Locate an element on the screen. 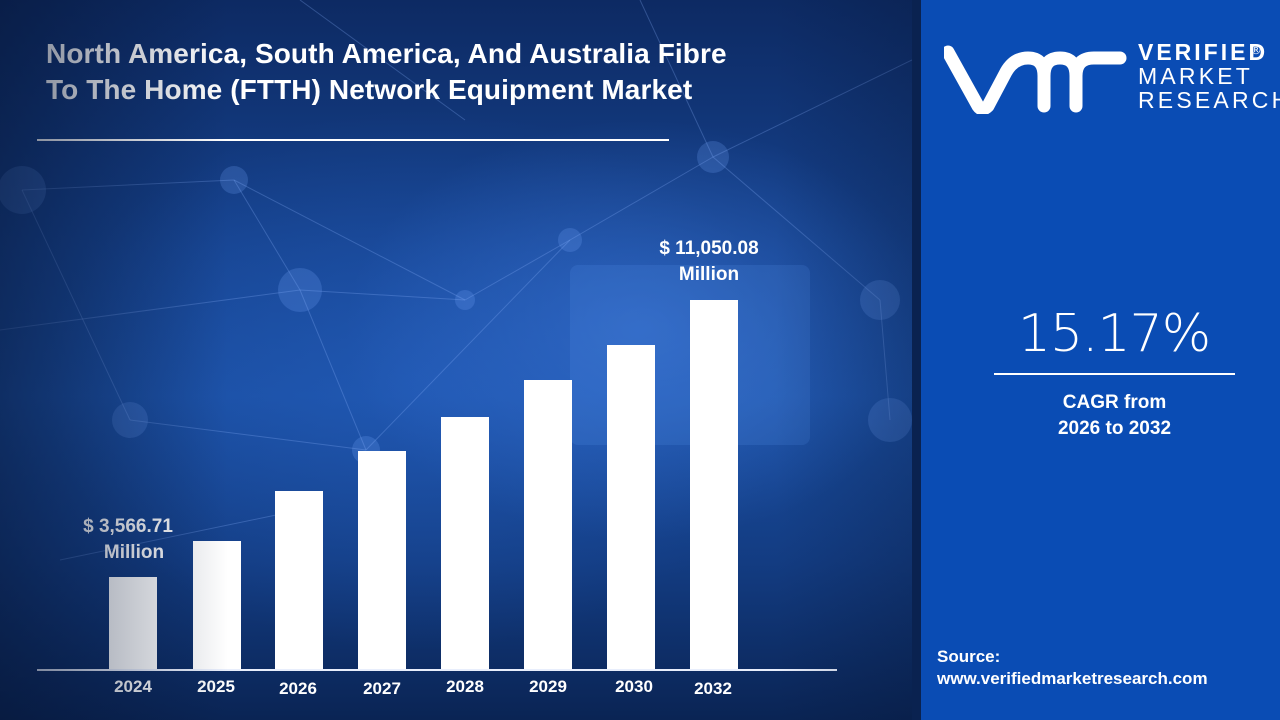  x-tick-label: 2032 is located at coordinates (713, 688).